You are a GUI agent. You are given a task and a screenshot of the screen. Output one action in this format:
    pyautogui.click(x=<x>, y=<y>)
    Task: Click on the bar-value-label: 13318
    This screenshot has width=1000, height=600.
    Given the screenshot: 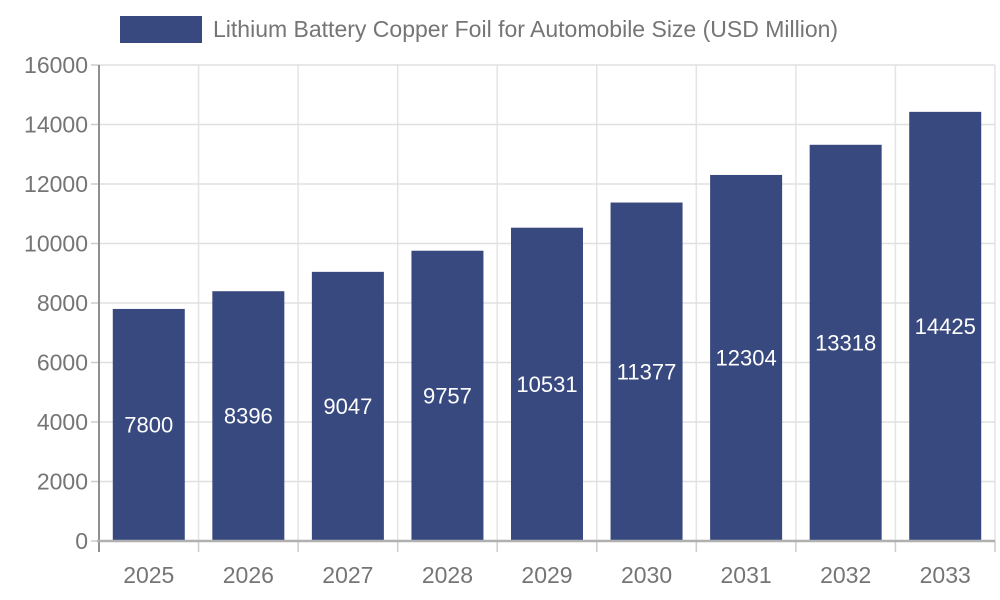 What is the action you would take?
    pyautogui.click(x=845, y=342)
    